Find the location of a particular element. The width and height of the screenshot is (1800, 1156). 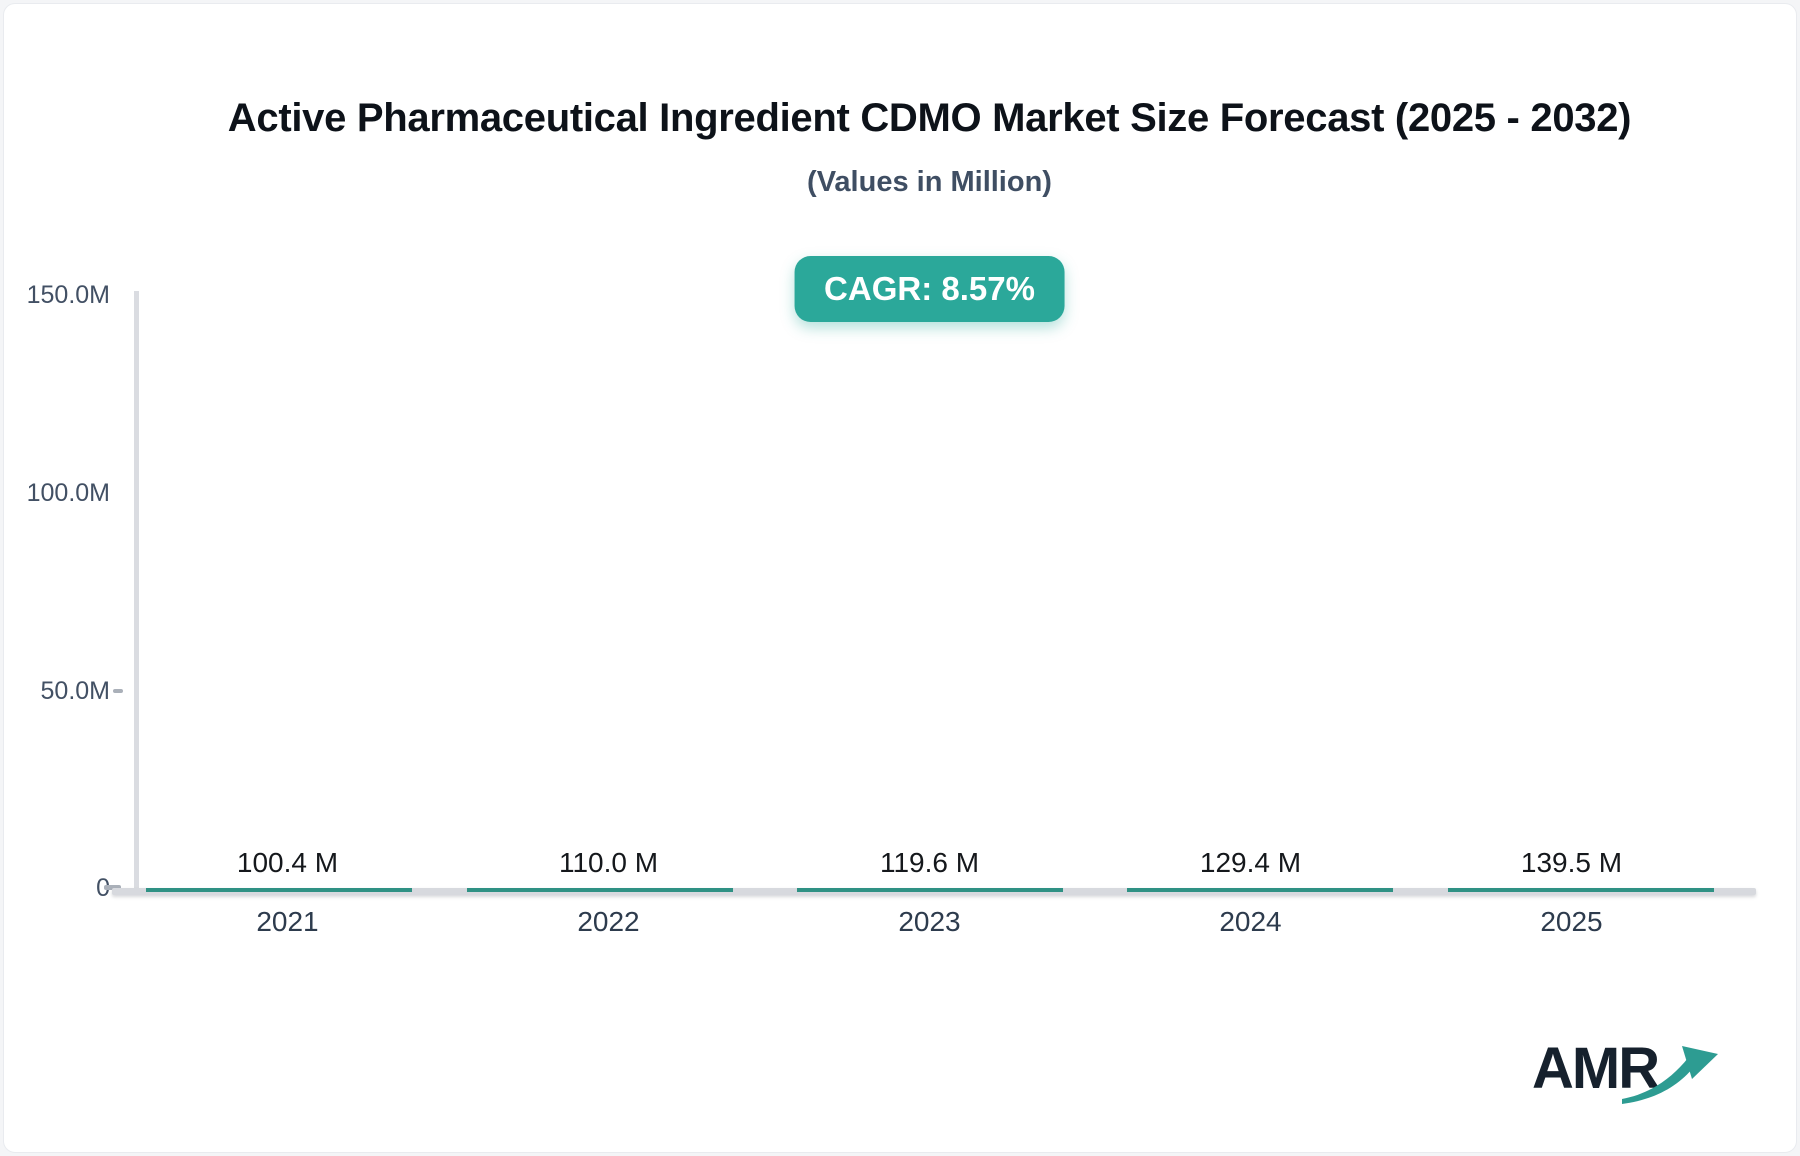

bar-value-label: 139.5 M is located at coordinates (1571, 862).